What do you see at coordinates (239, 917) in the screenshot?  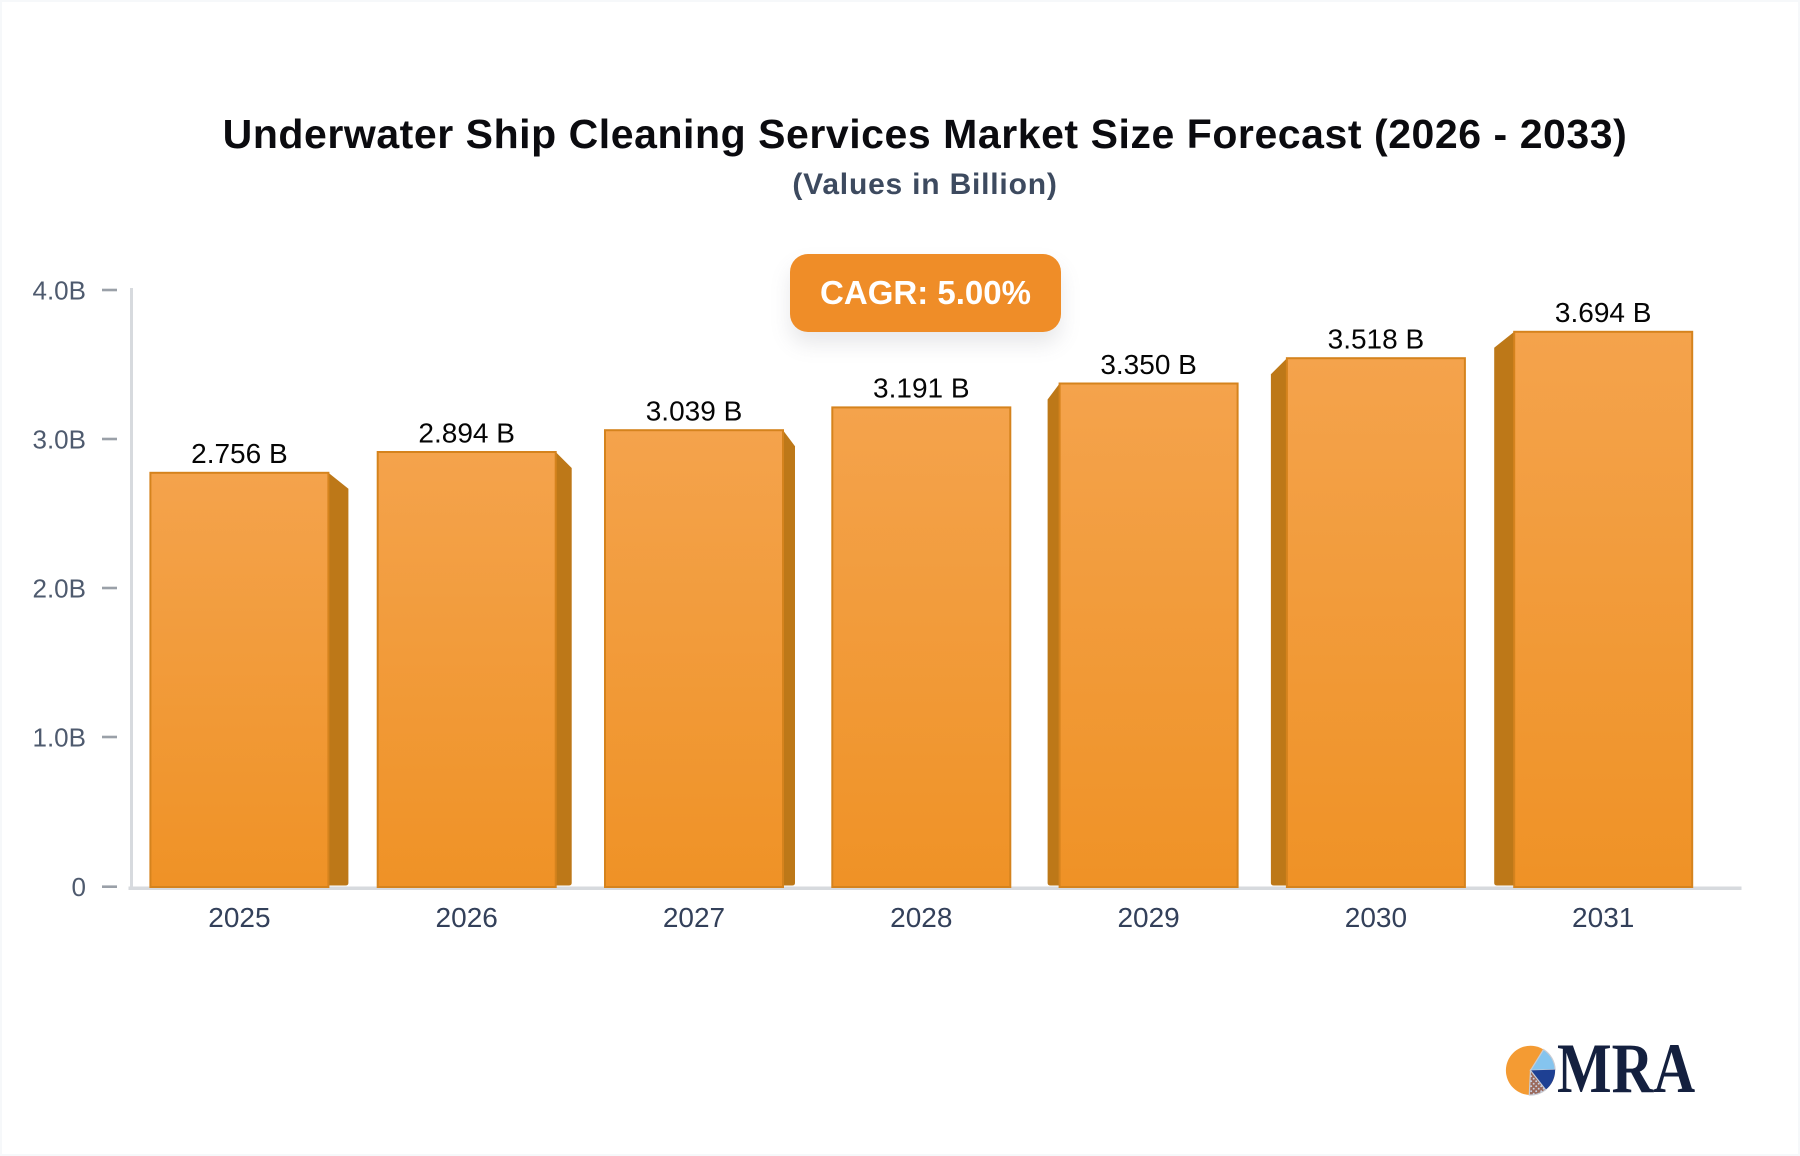 I see `svg-text: 2025` at bounding box center [239, 917].